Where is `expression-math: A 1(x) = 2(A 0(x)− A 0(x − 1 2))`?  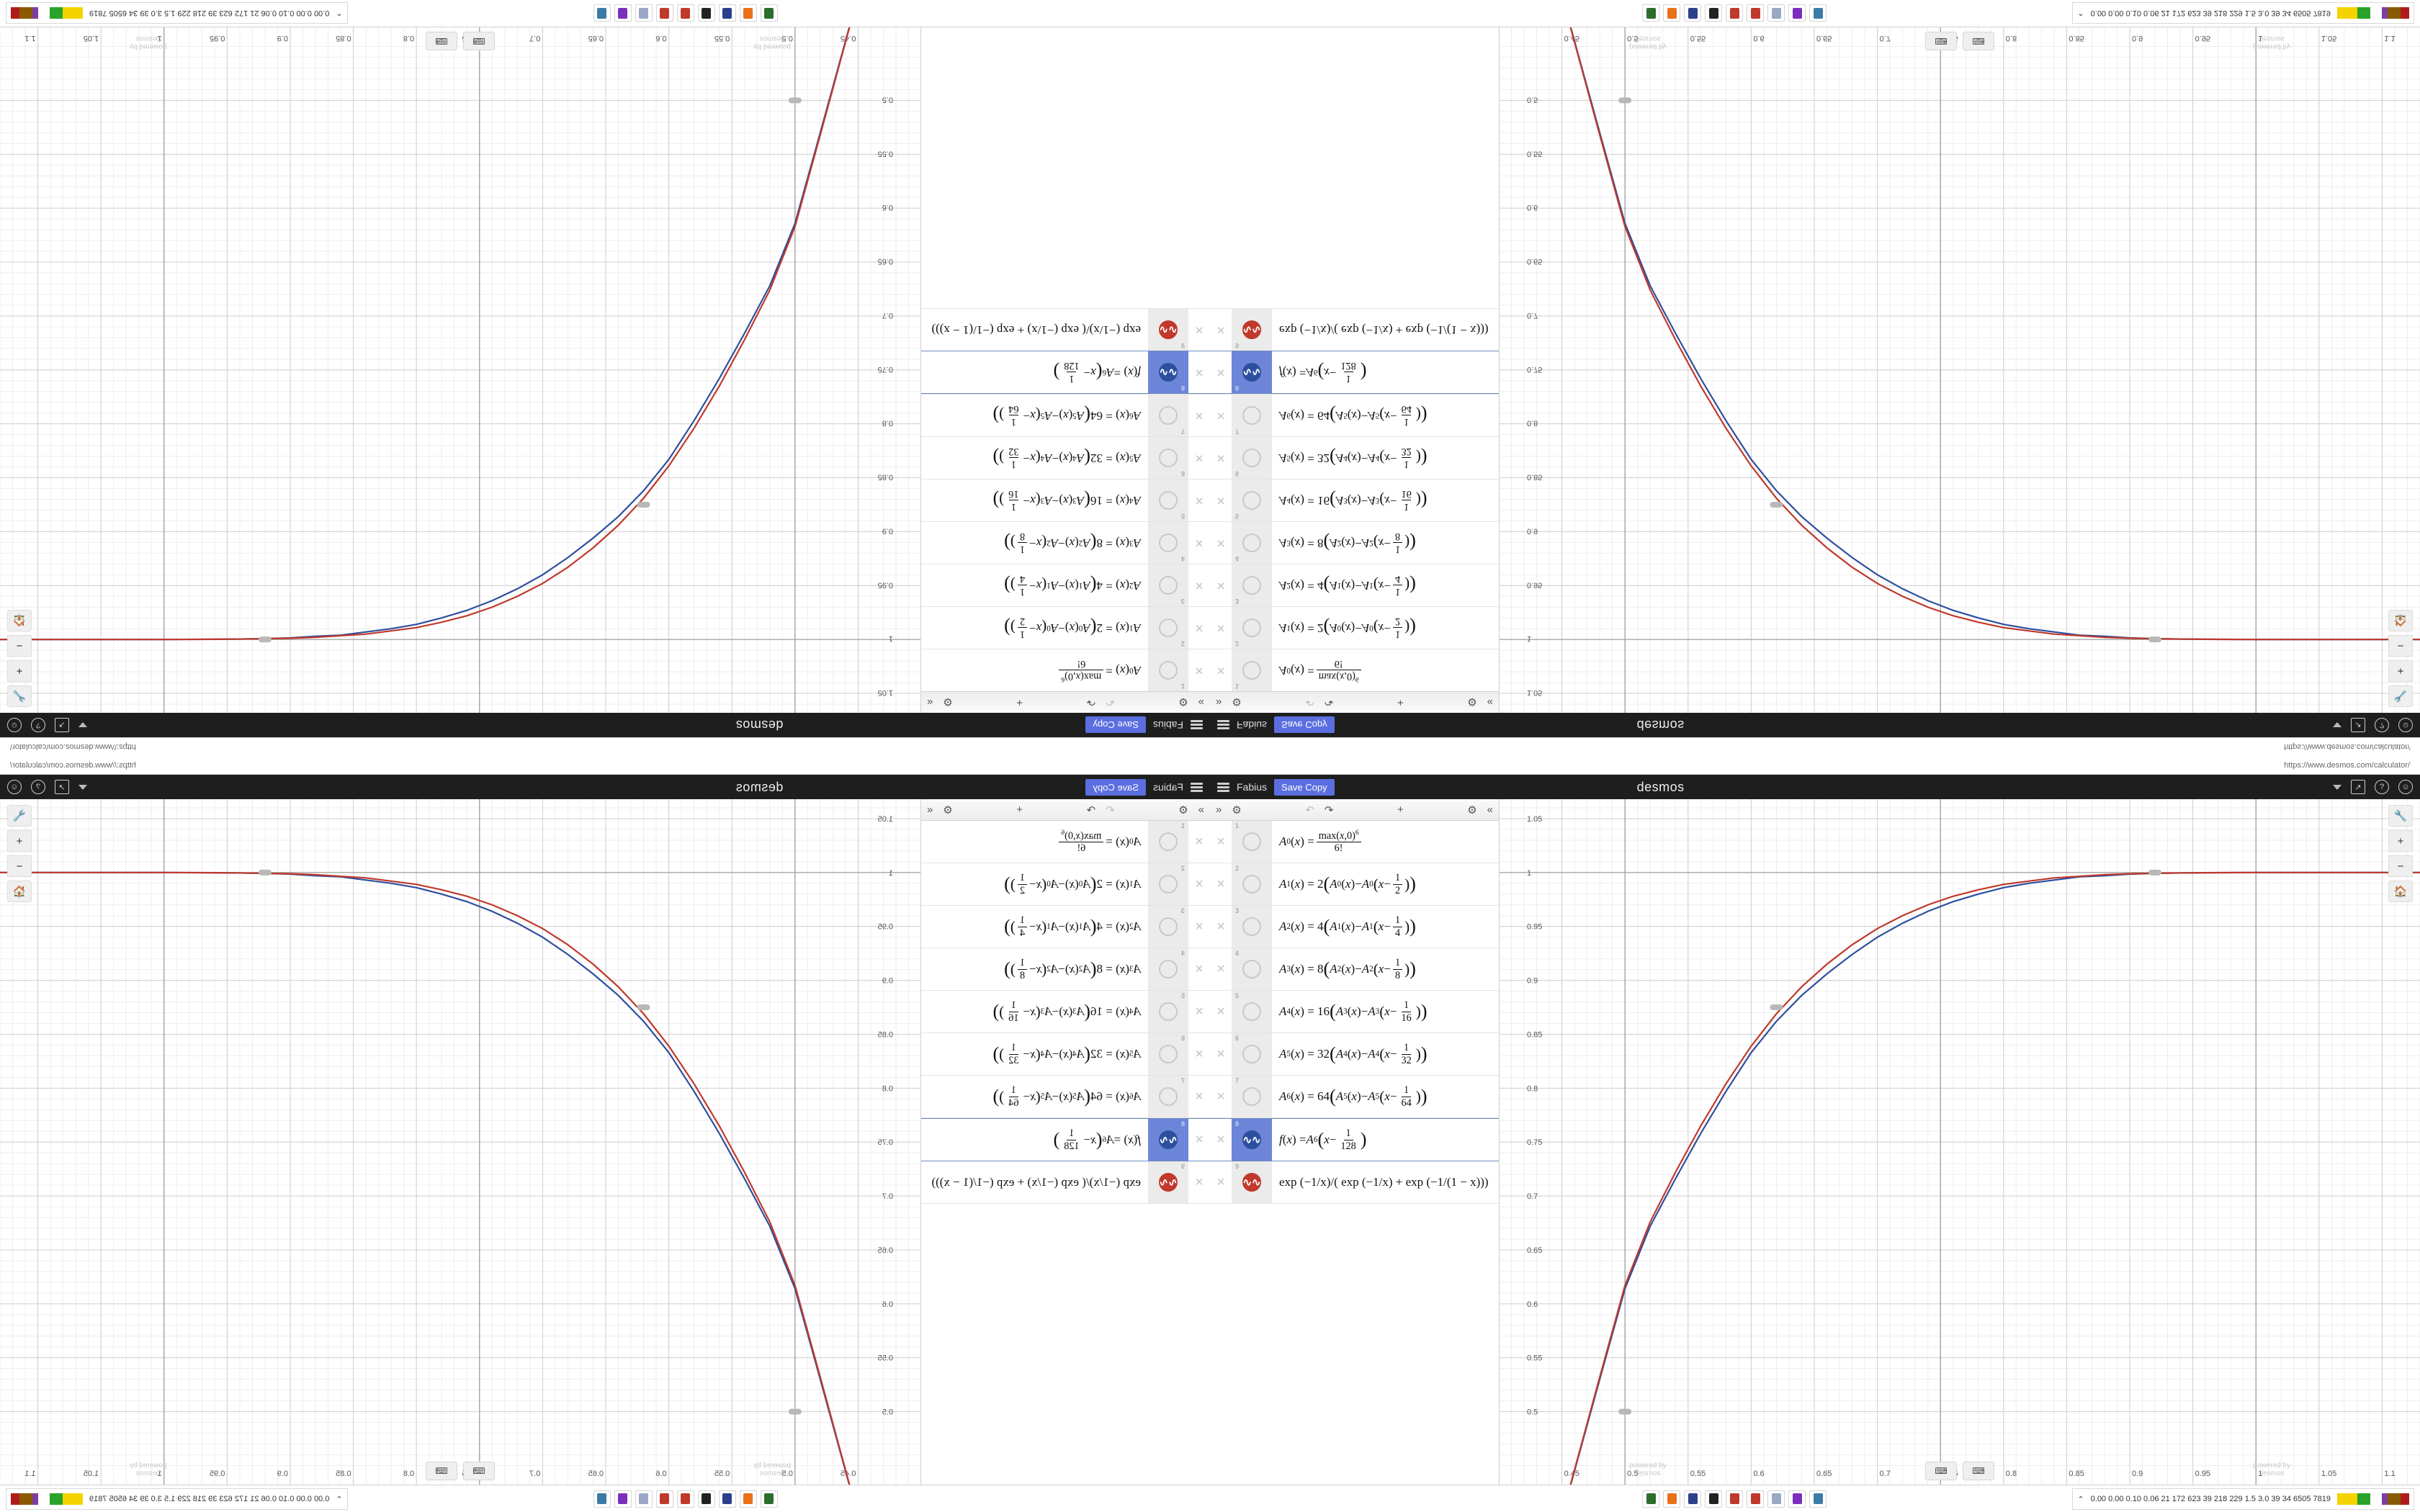 expression-math: A 1(x) = 2(A 0(x)− A 0(x − 1 2)) is located at coordinates (1072, 884).